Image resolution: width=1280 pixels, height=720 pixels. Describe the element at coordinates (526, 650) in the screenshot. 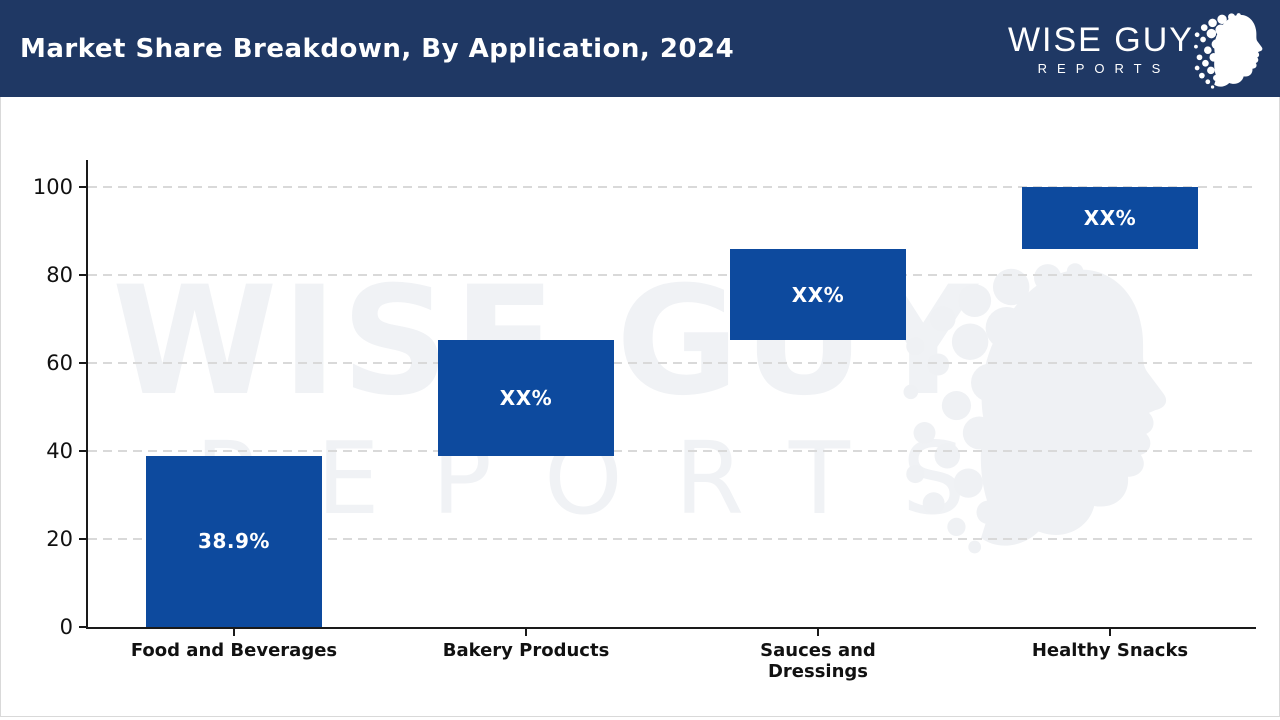

I see `category-label: Bakery Products` at that location.